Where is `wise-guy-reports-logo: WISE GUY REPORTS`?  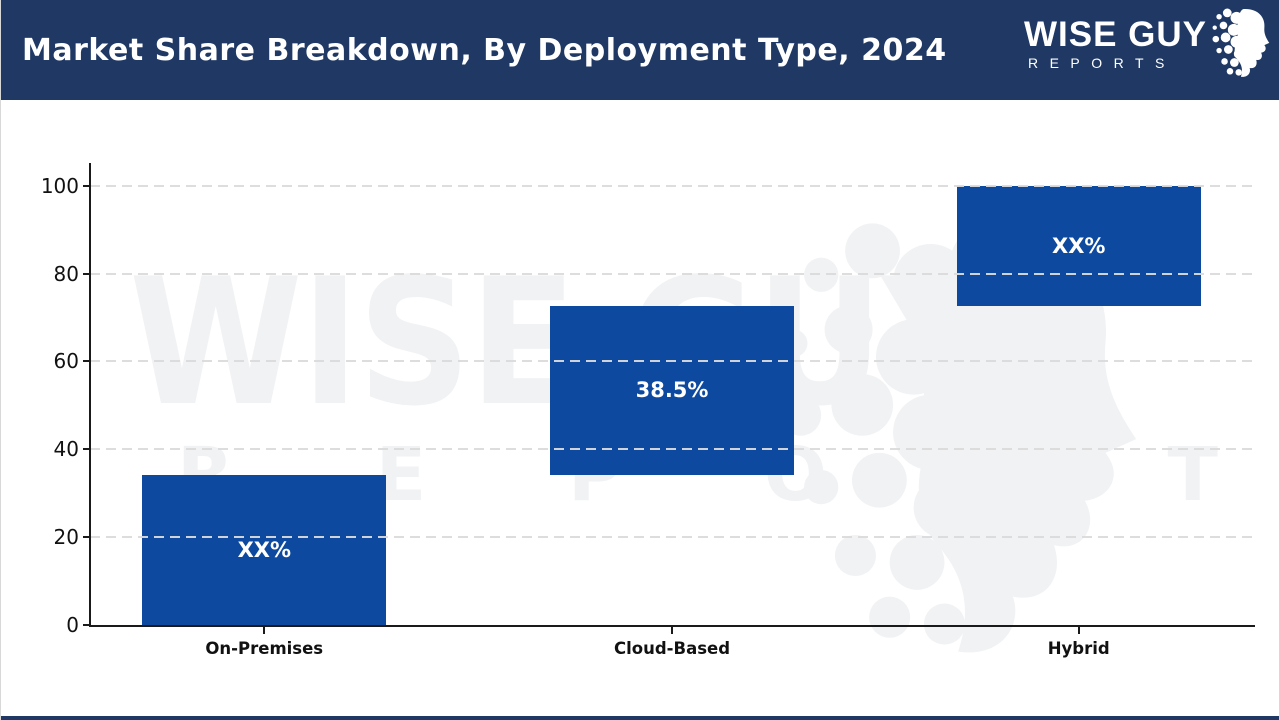 wise-guy-reports-logo: WISE GUY REPORTS is located at coordinates (1149, 44).